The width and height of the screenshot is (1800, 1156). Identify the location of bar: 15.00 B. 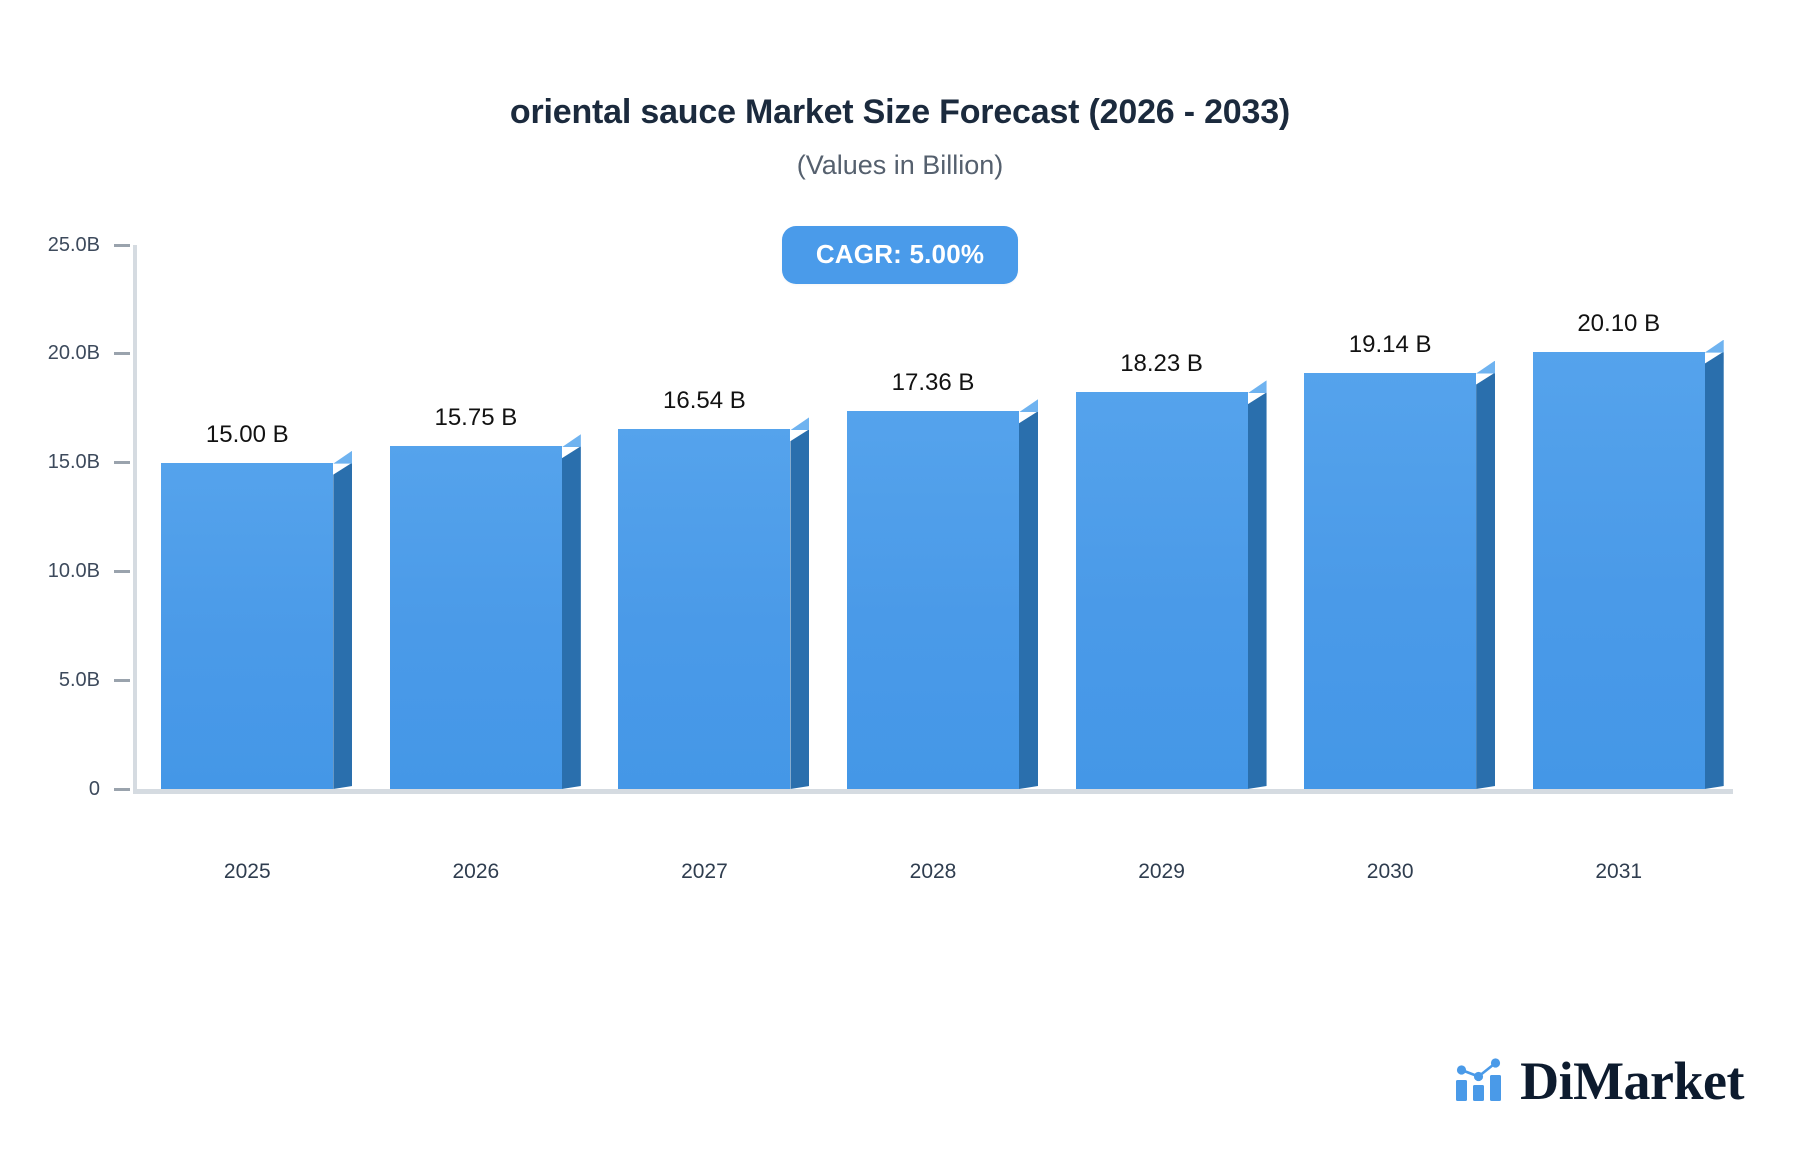
(257, 605).